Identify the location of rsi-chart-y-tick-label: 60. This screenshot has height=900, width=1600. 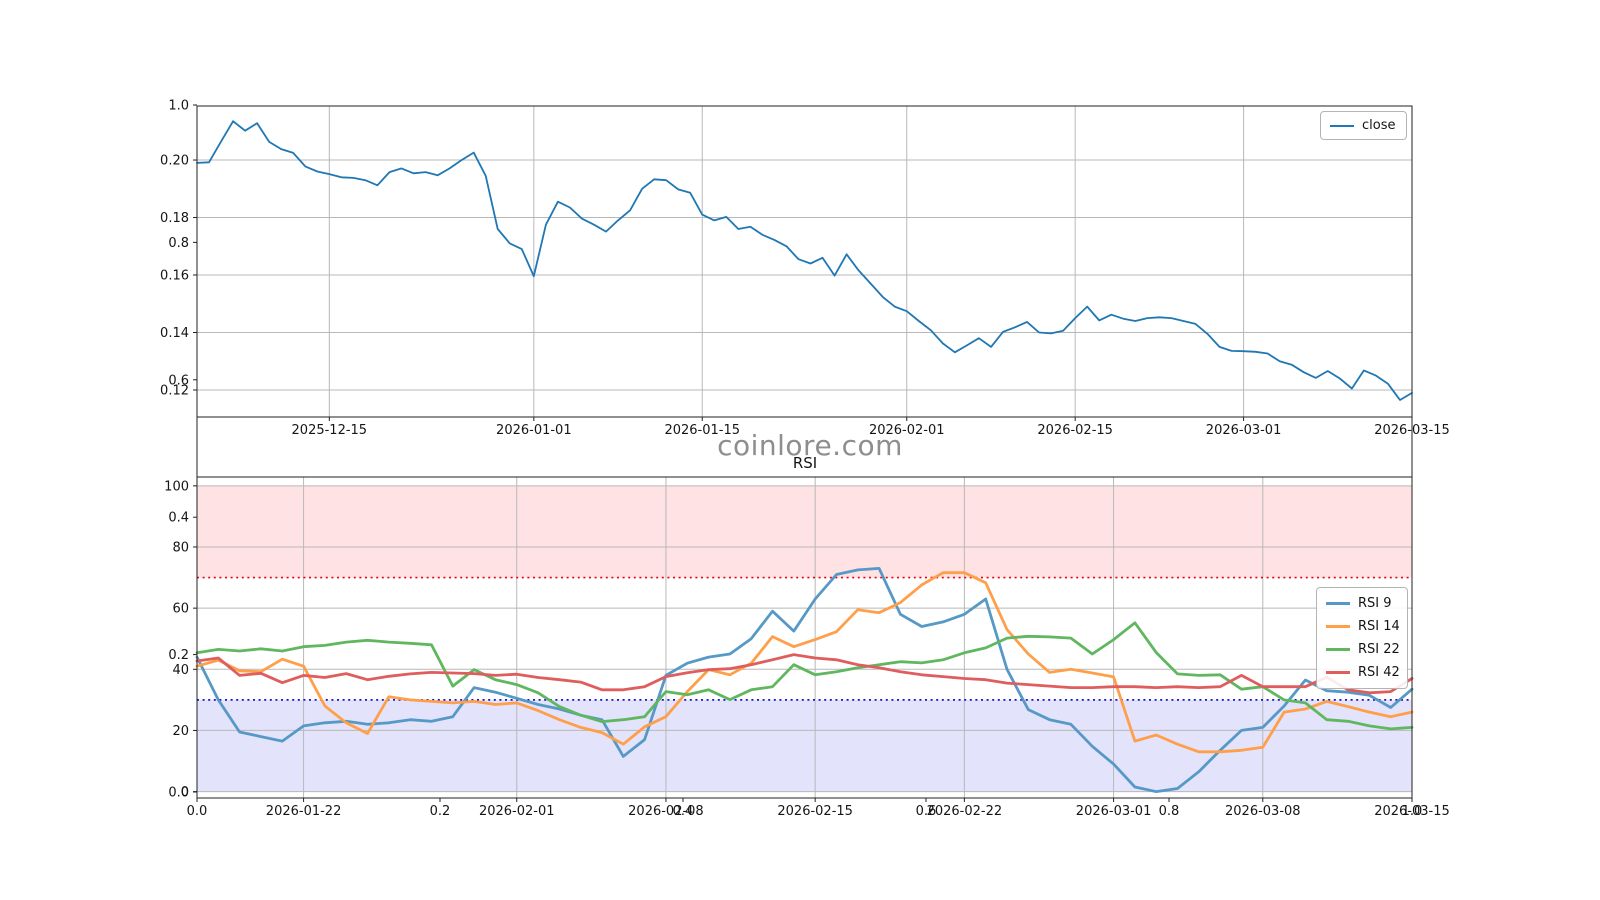
(180, 609).